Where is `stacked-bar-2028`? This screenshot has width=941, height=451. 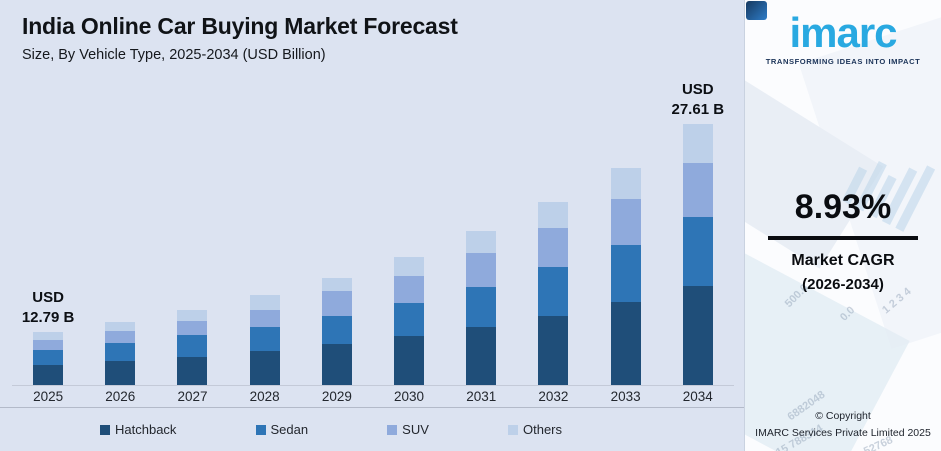 stacked-bar-2028 is located at coordinates (264, 340).